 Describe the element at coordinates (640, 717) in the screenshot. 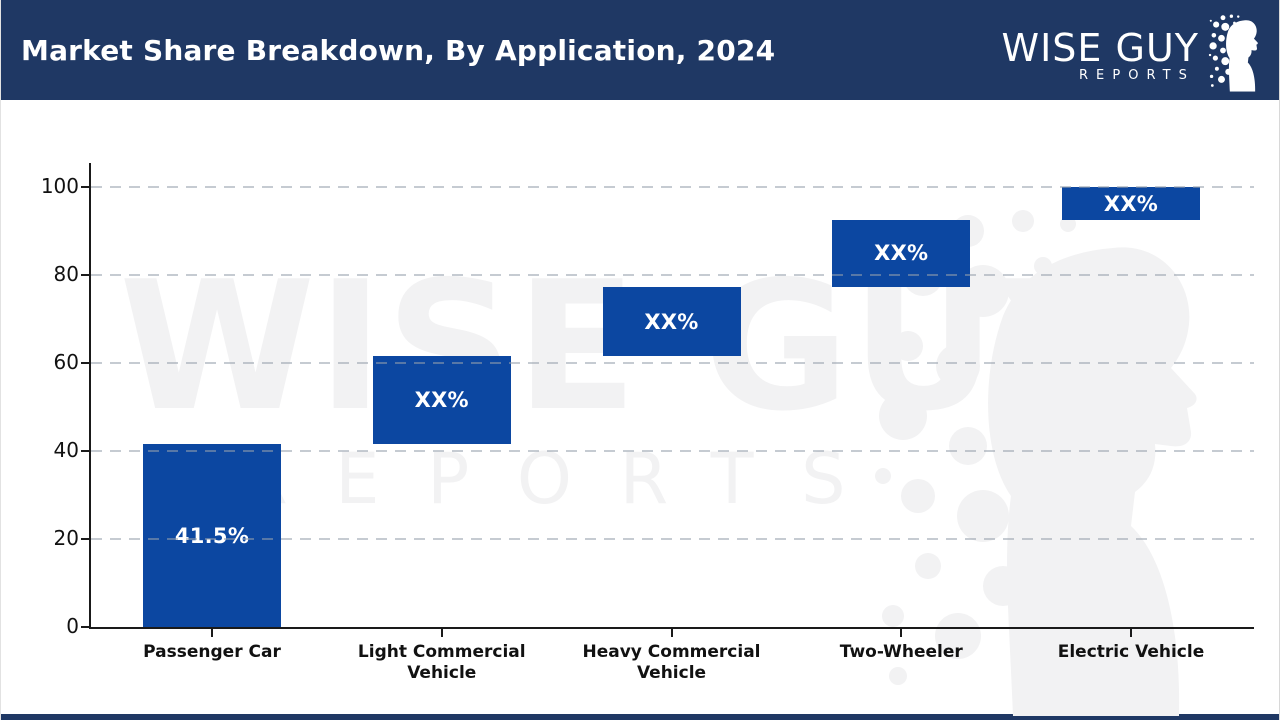

I see `footer-bar` at that location.